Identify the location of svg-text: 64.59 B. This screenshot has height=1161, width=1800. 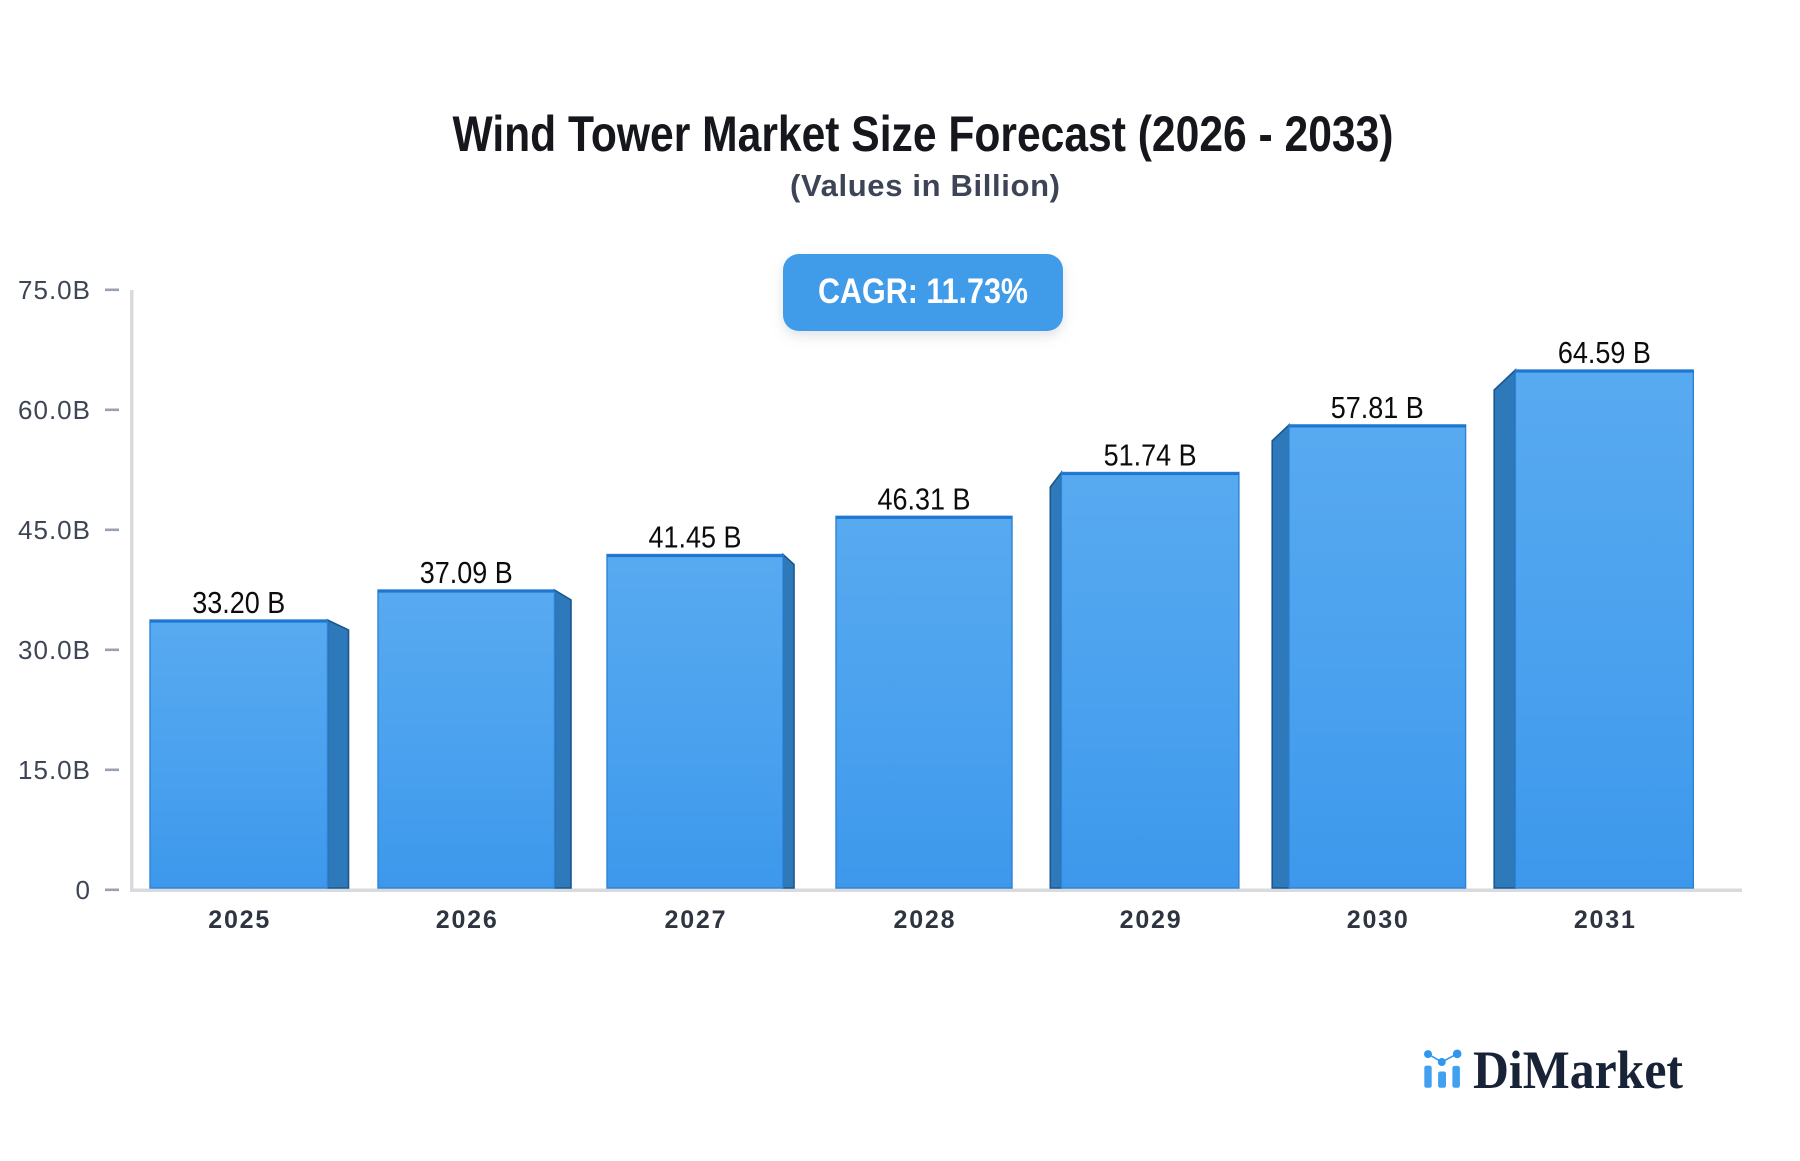
(1604, 352).